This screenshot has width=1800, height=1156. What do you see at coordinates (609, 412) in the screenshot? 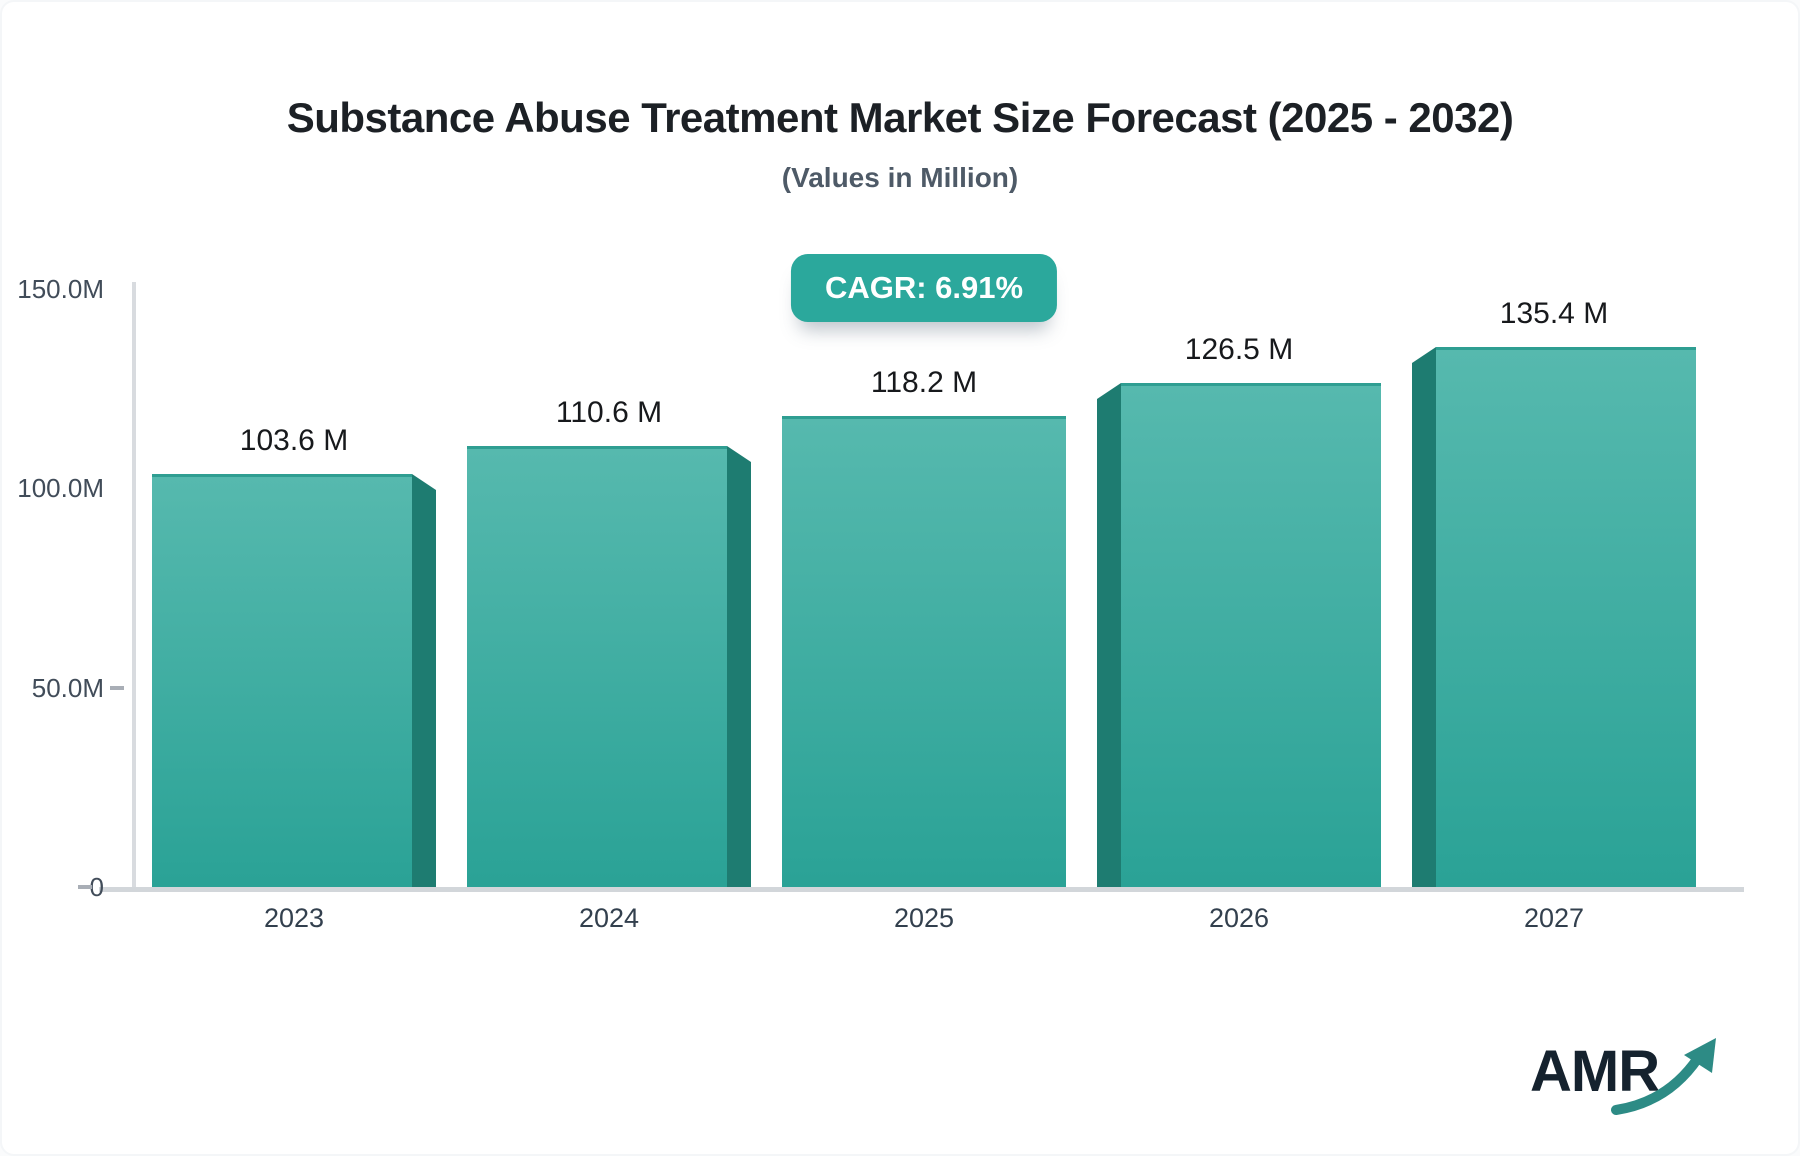
I see `bar-value-label: 110.6 M` at bounding box center [609, 412].